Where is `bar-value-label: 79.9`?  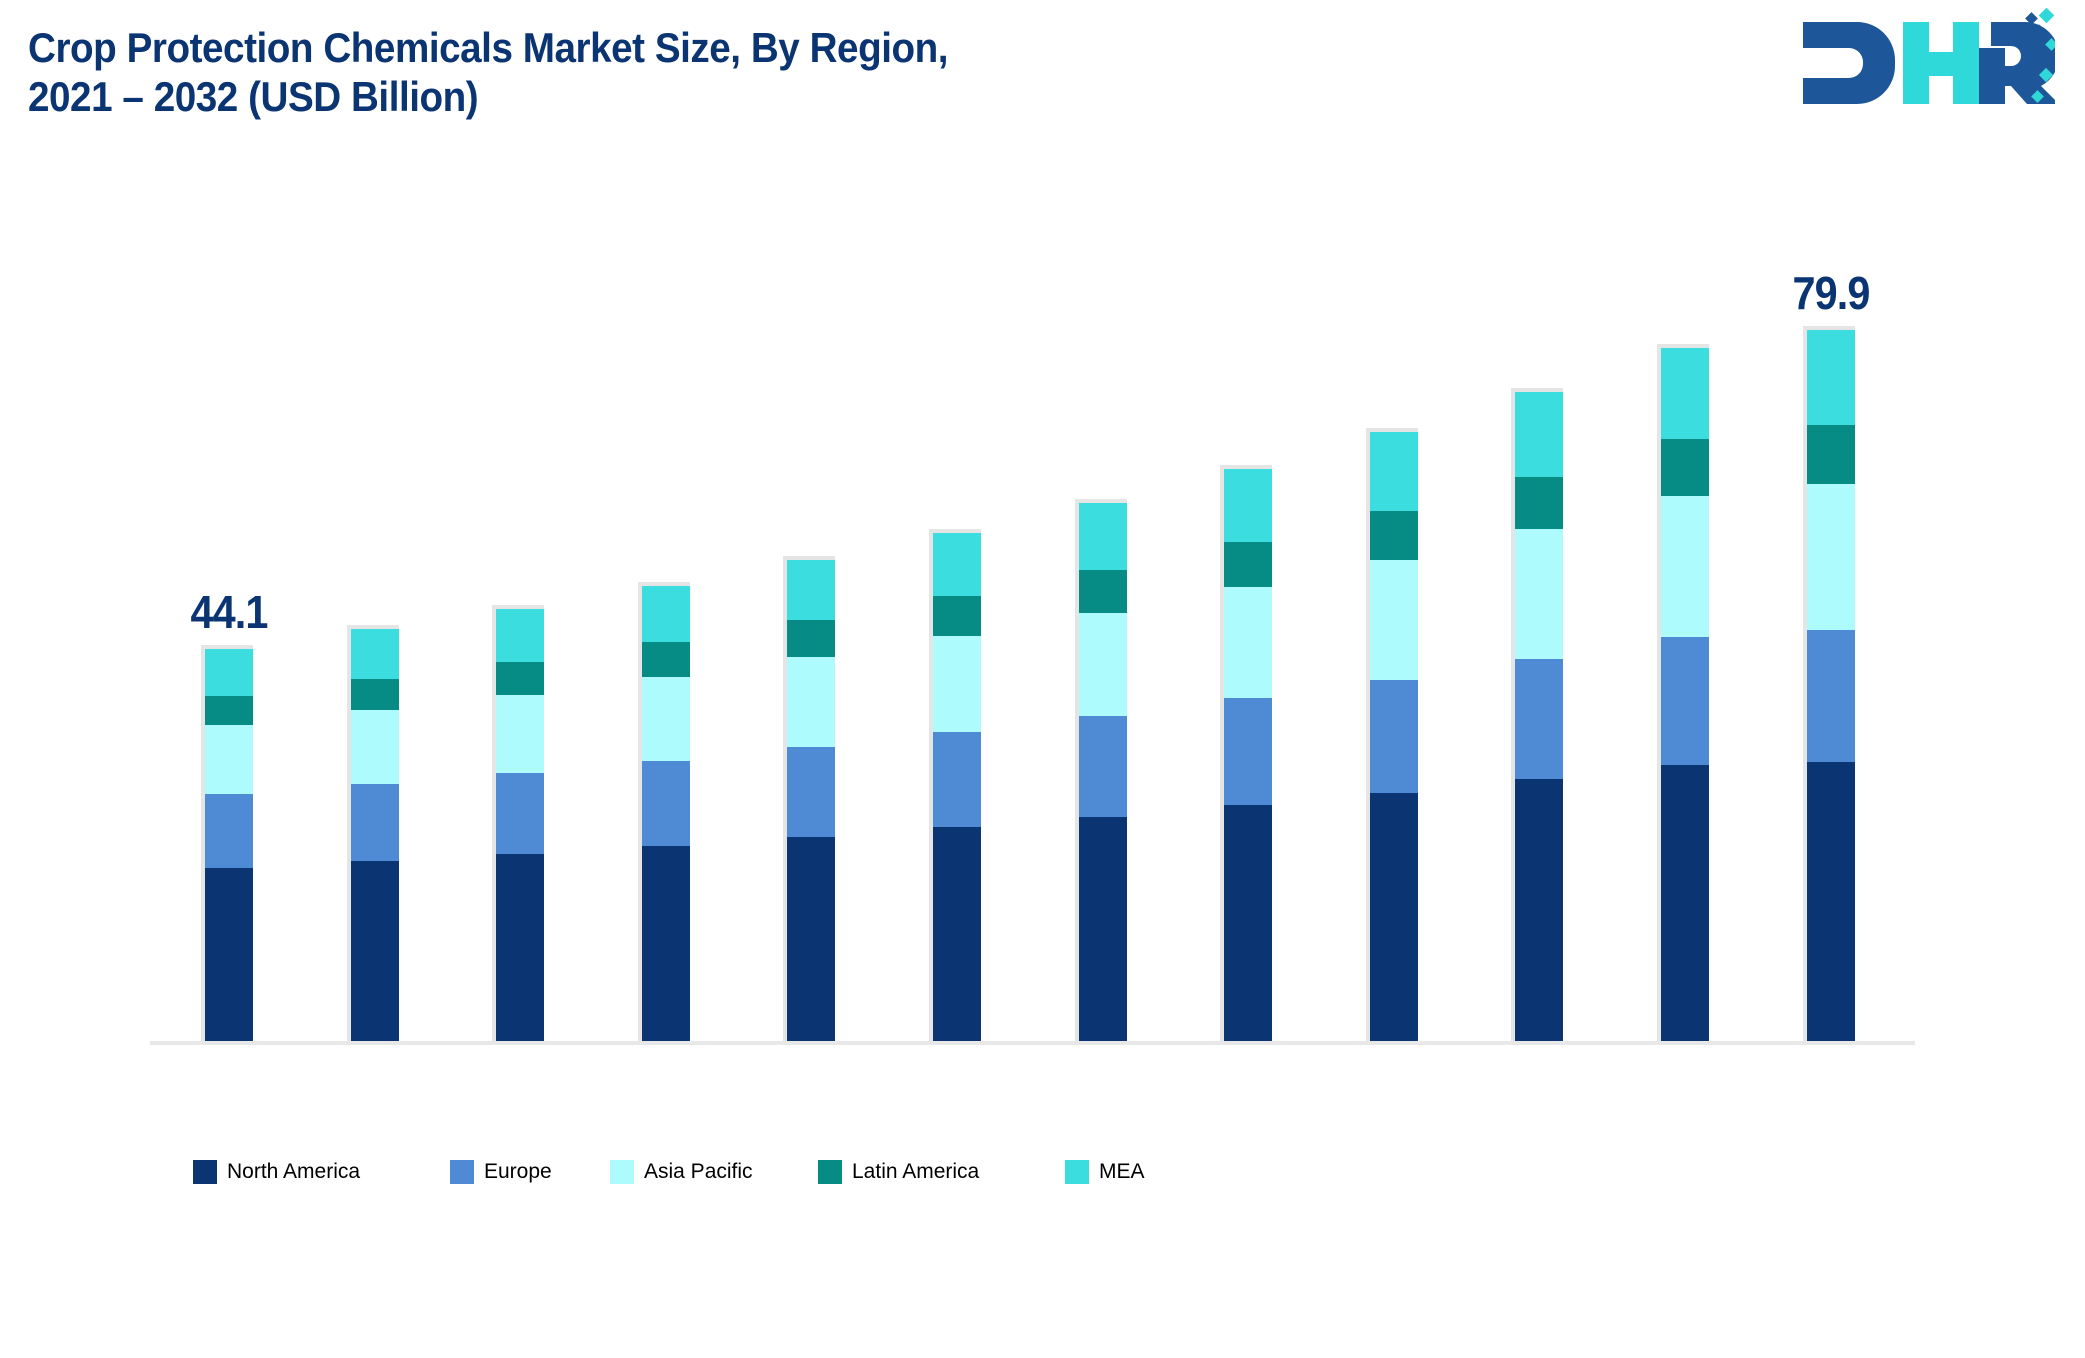 bar-value-label: 79.9 is located at coordinates (1831, 292).